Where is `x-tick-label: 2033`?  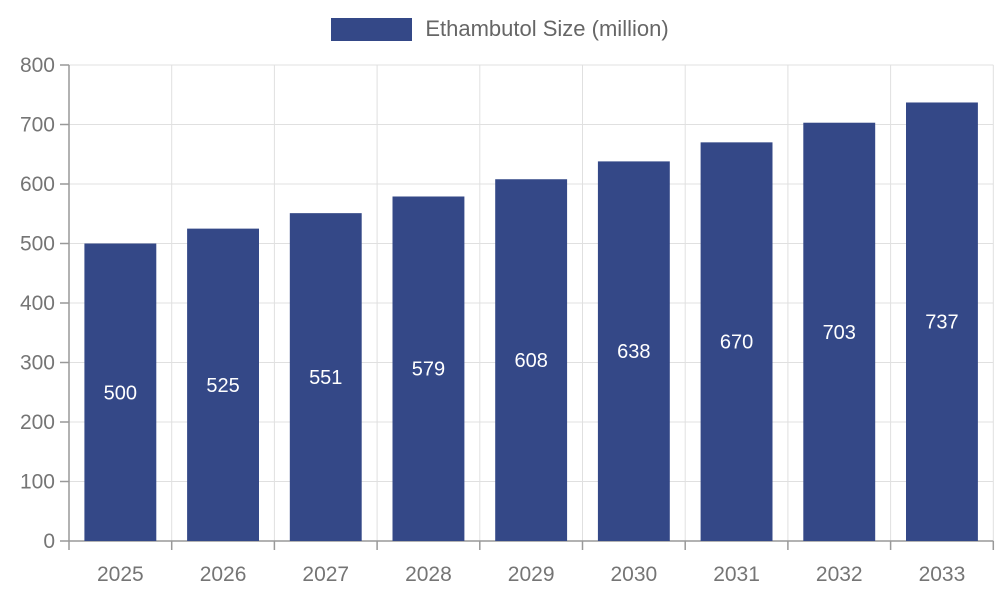 x-tick-label: 2033 is located at coordinates (942, 574).